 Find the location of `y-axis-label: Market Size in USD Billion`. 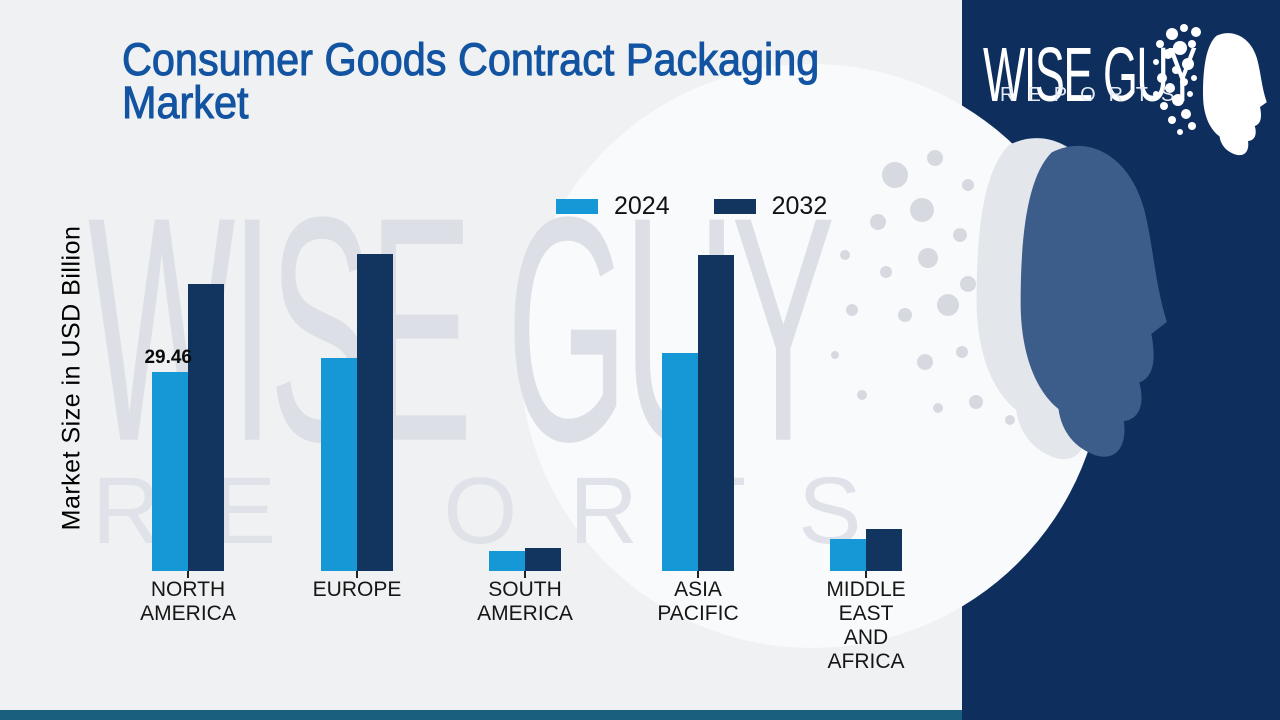

y-axis-label: Market Size in USD Billion is located at coordinates (71, 378).